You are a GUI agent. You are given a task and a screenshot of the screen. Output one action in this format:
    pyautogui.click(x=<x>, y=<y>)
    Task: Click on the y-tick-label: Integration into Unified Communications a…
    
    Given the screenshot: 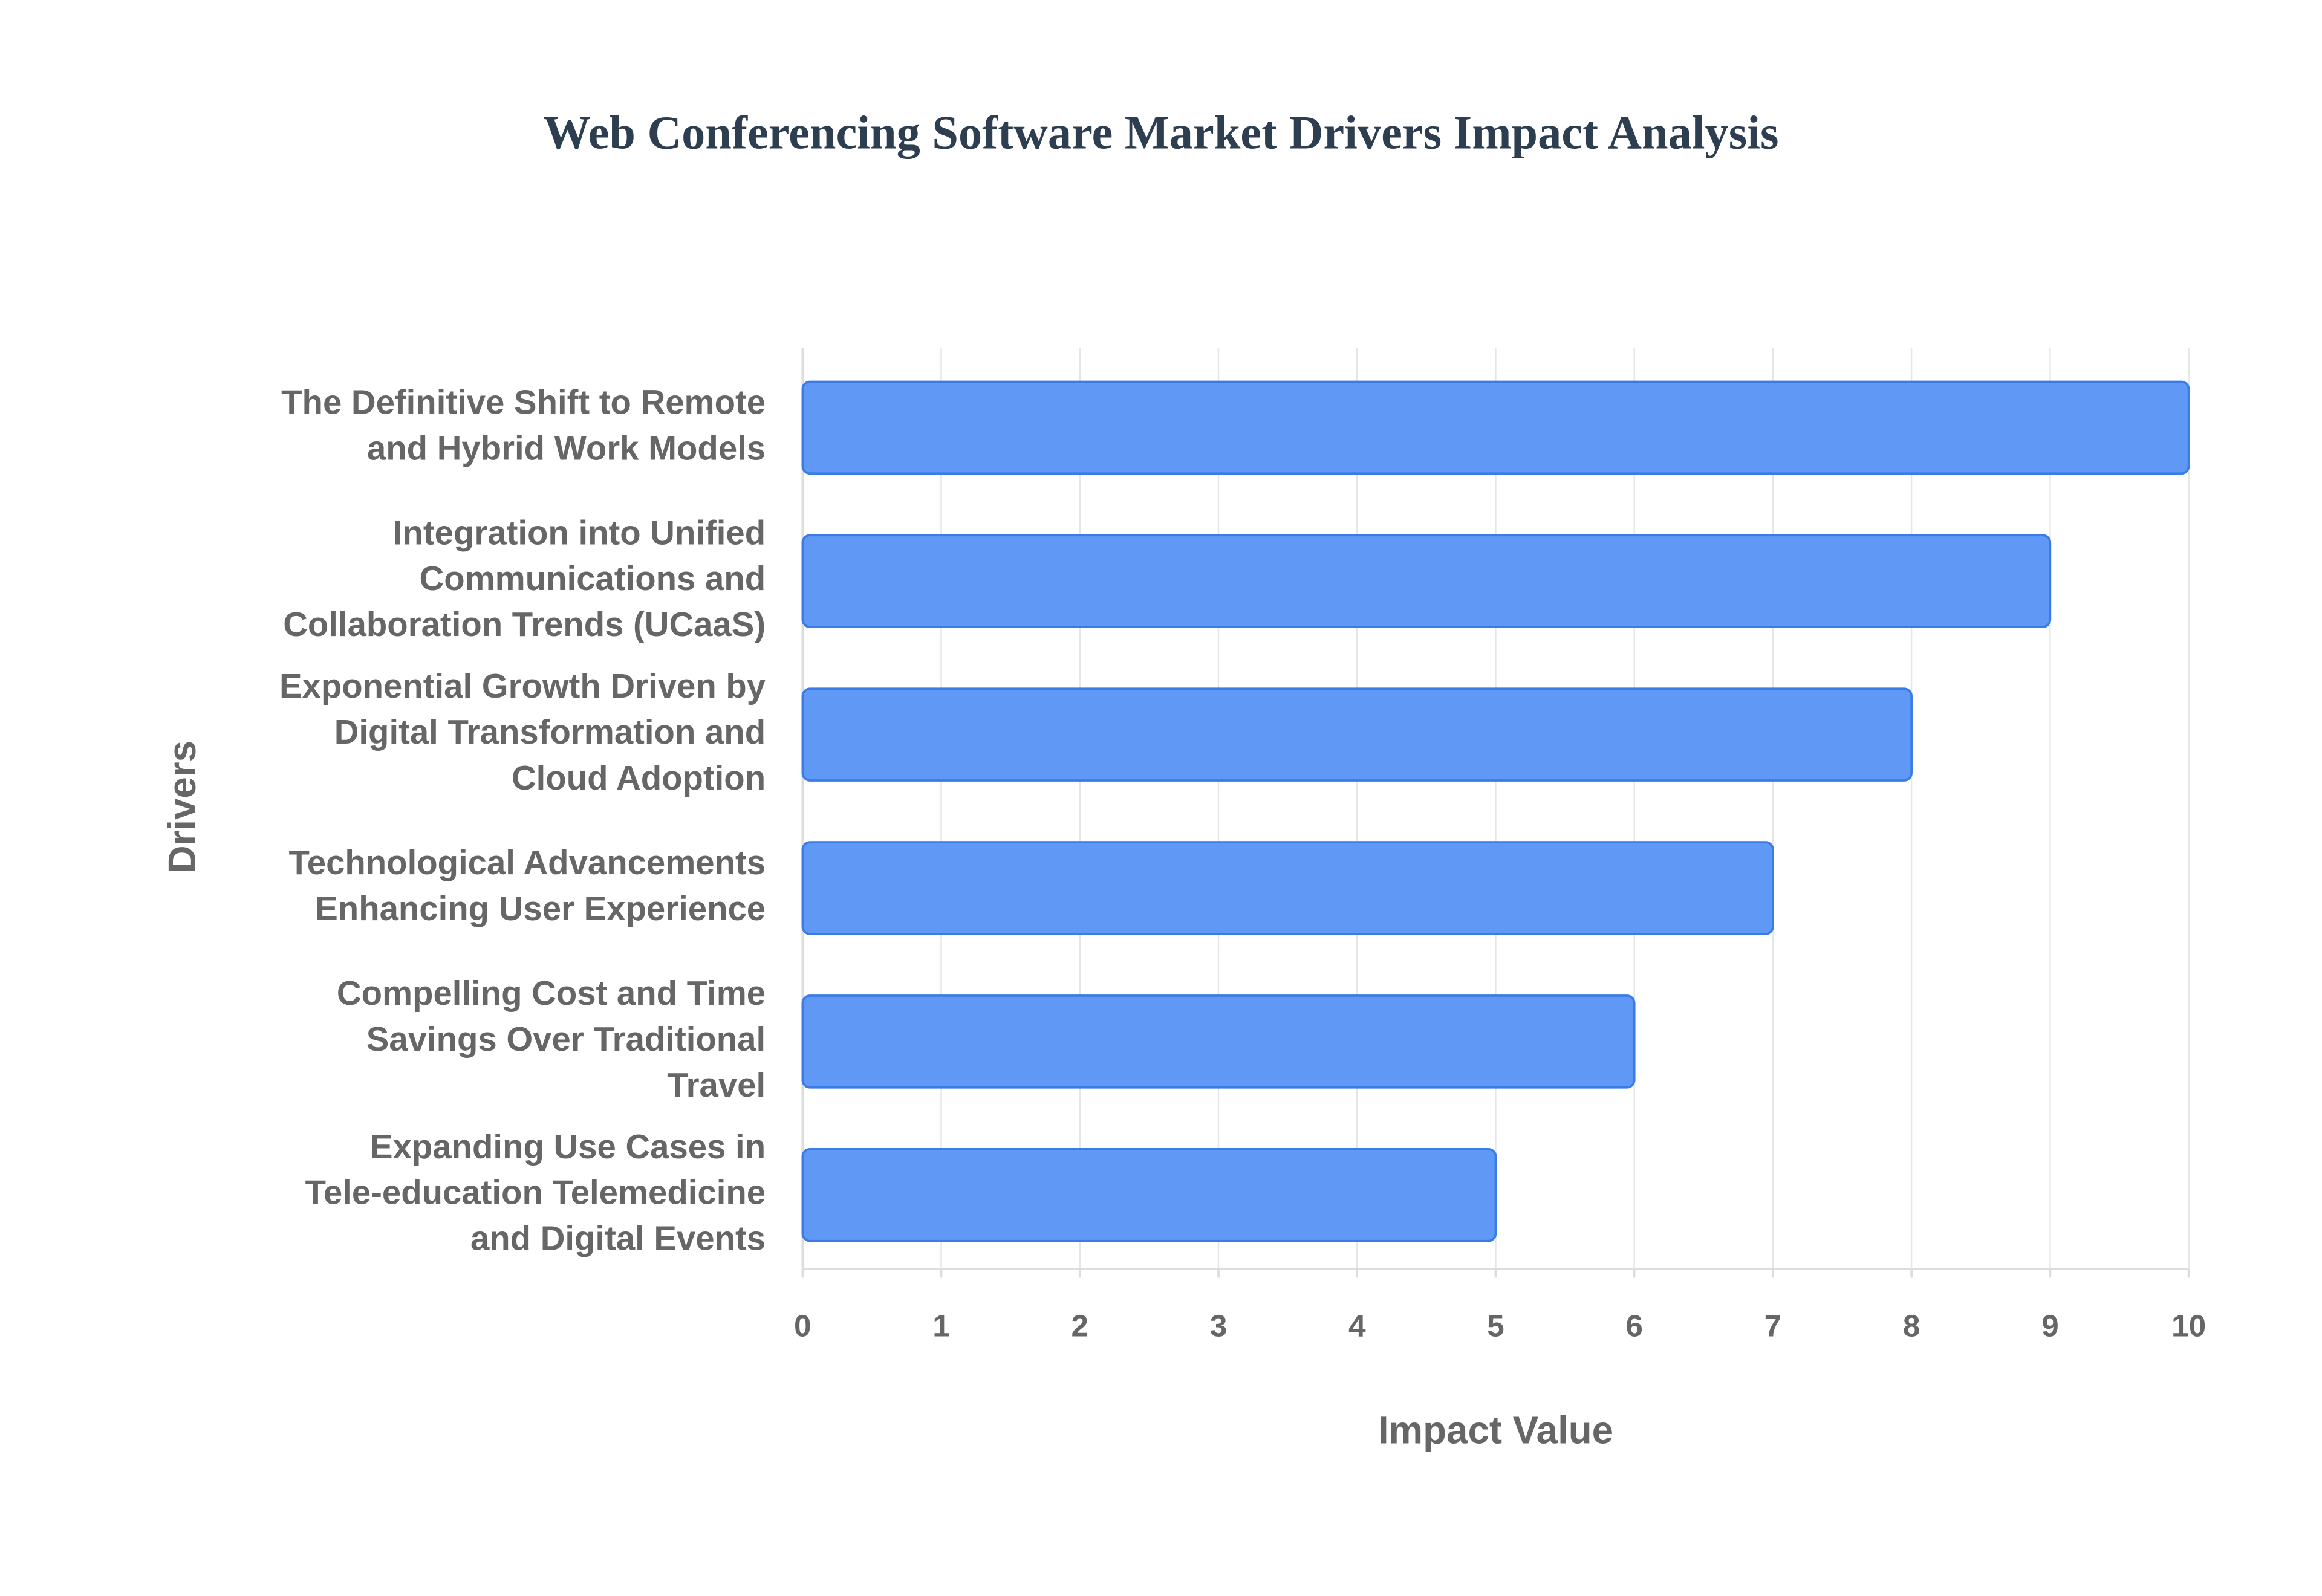 What is the action you would take?
    pyautogui.click(x=524, y=578)
    